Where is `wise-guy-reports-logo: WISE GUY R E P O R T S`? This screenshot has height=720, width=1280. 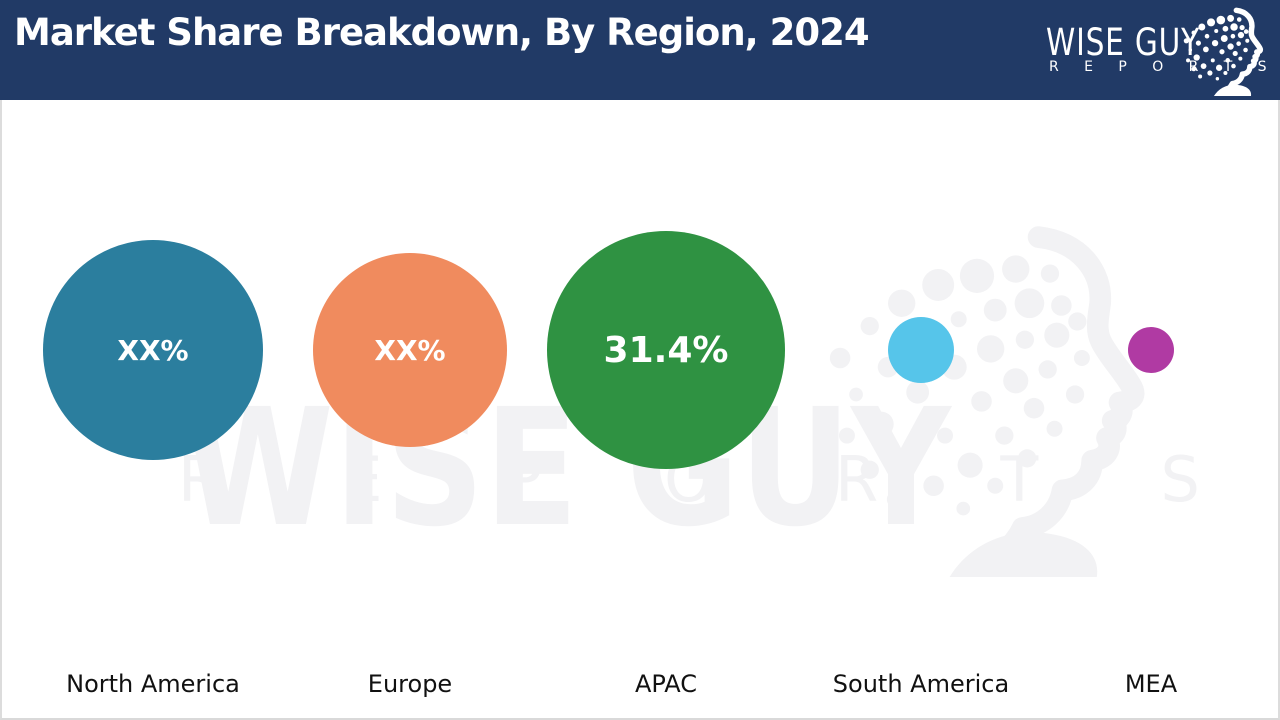 wise-guy-reports-logo: WISE GUY R E P O R T S is located at coordinates (1160, 50).